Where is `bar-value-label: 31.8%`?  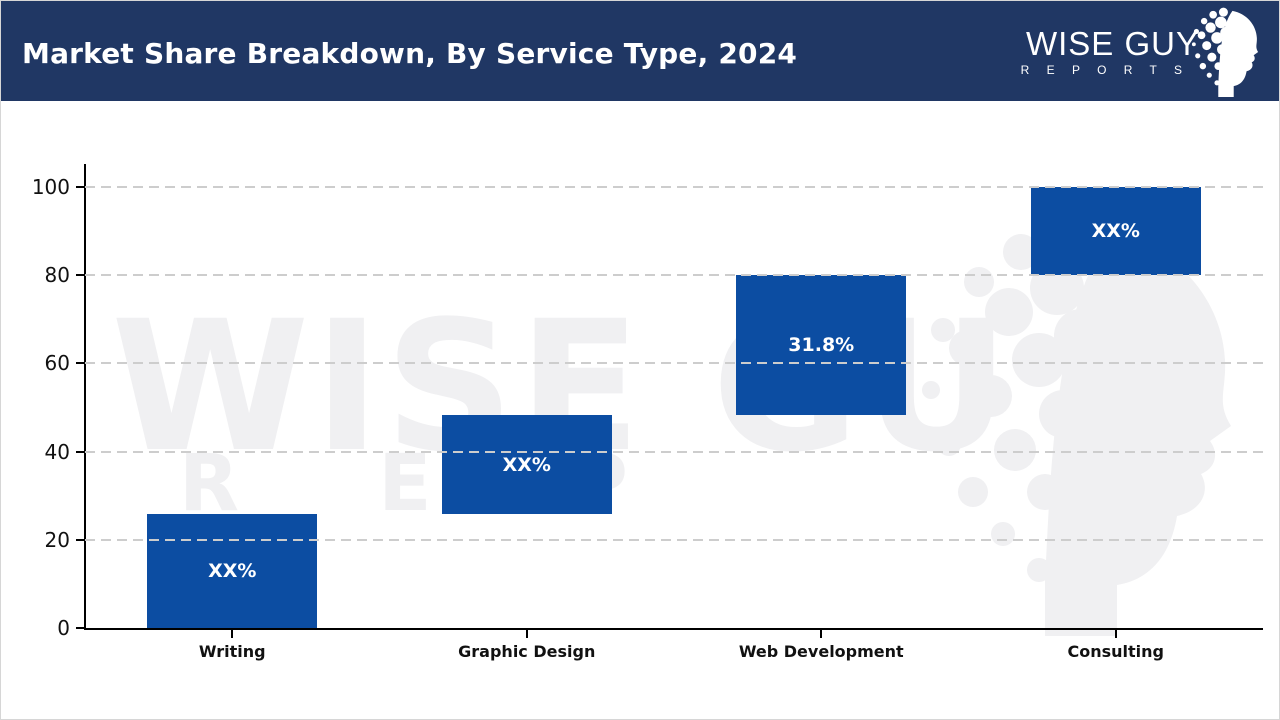 bar-value-label: 31.8% is located at coordinates (821, 345).